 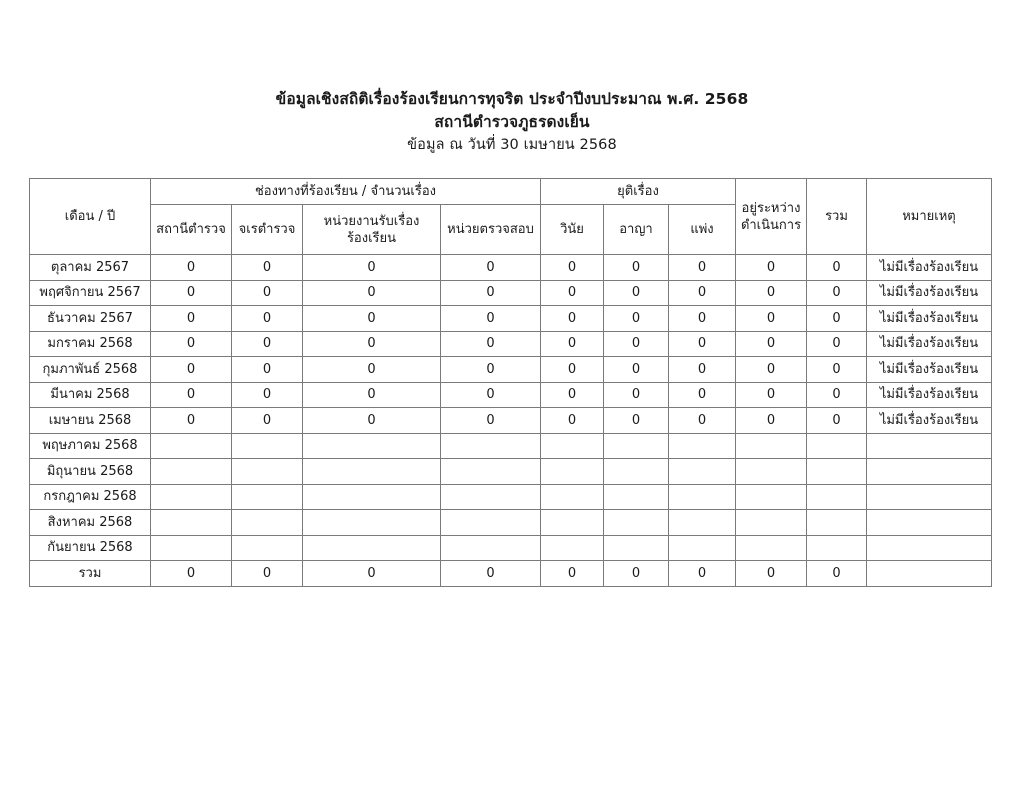 I want to click on column-header-in-progress: อยู่ระหว่าง ดำเนินการ, so click(x=771, y=216).